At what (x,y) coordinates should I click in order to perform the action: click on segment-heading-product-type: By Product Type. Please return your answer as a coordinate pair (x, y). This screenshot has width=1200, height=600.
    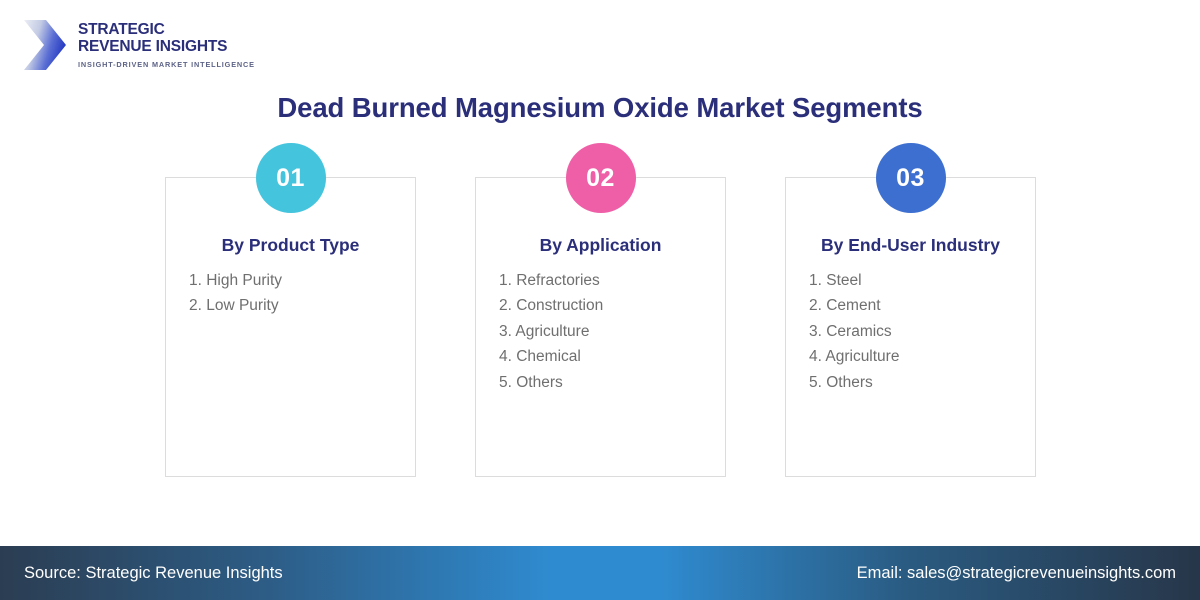
    Looking at the image, I should click on (290, 245).